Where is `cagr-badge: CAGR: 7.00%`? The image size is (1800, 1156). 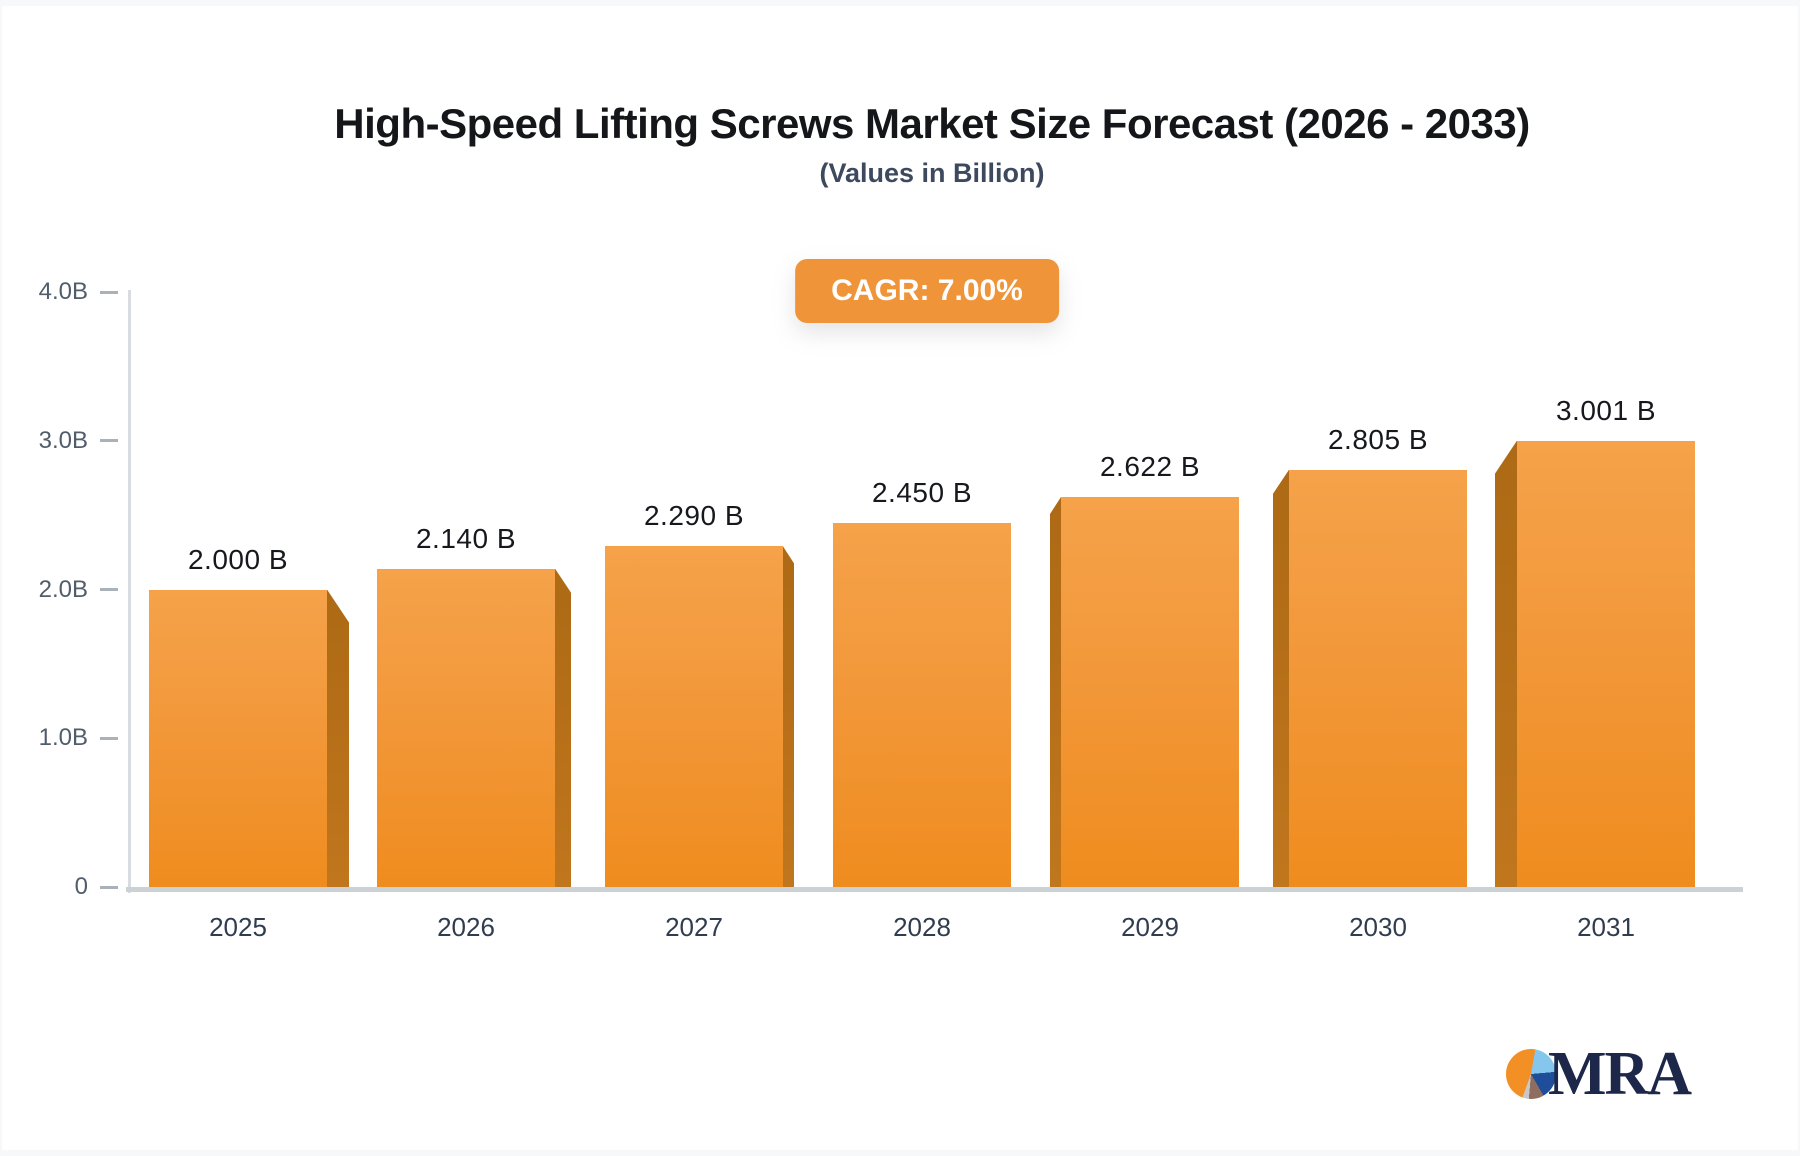 cagr-badge: CAGR: 7.00% is located at coordinates (927, 291).